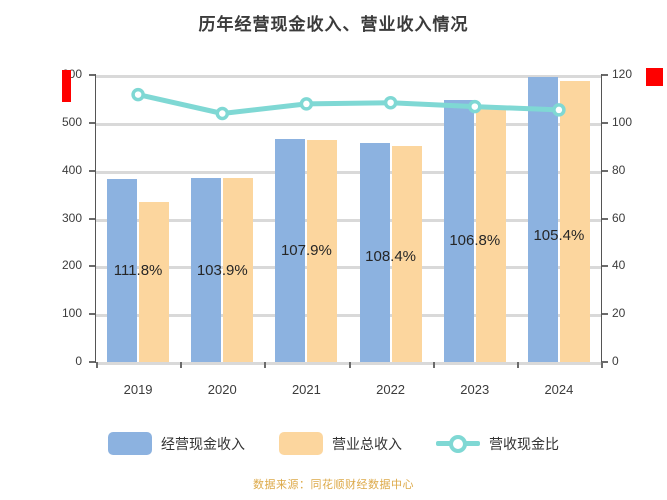  Describe the element at coordinates (391, 256) in the screenshot. I see `data-label-2022: 108.4%` at that location.